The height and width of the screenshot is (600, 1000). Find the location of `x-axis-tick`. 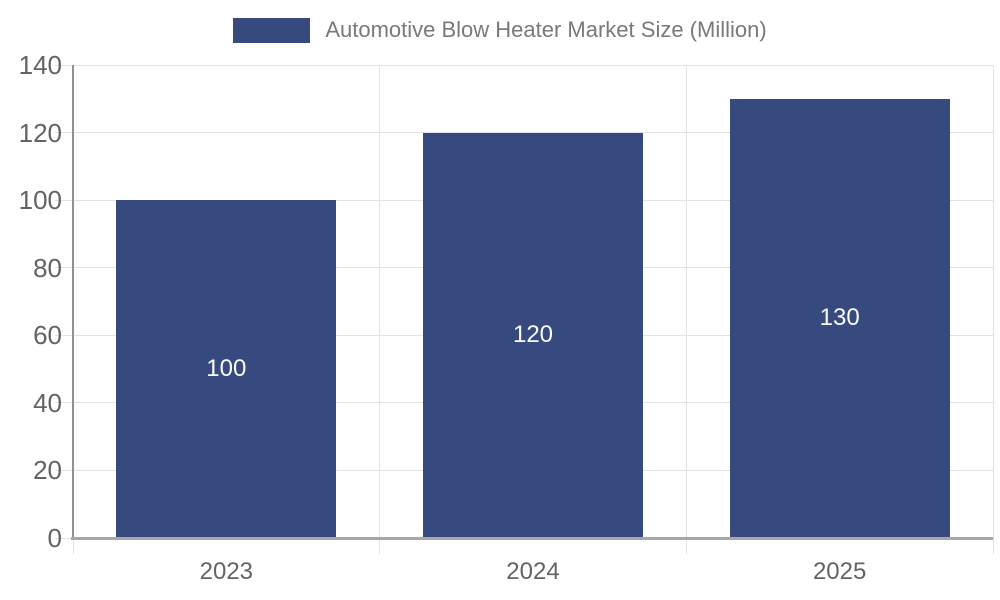

x-axis-tick is located at coordinates (73, 546).